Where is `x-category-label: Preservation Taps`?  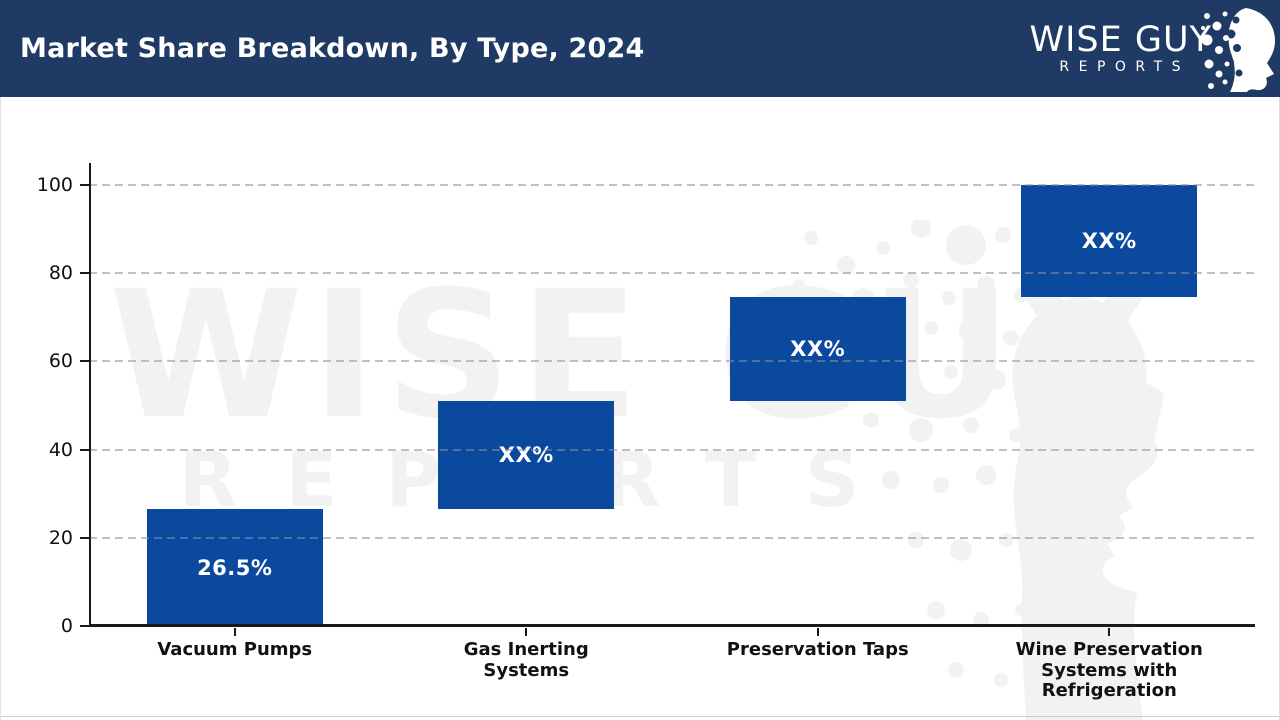 x-category-label: Preservation Taps is located at coordinates (818, 650).